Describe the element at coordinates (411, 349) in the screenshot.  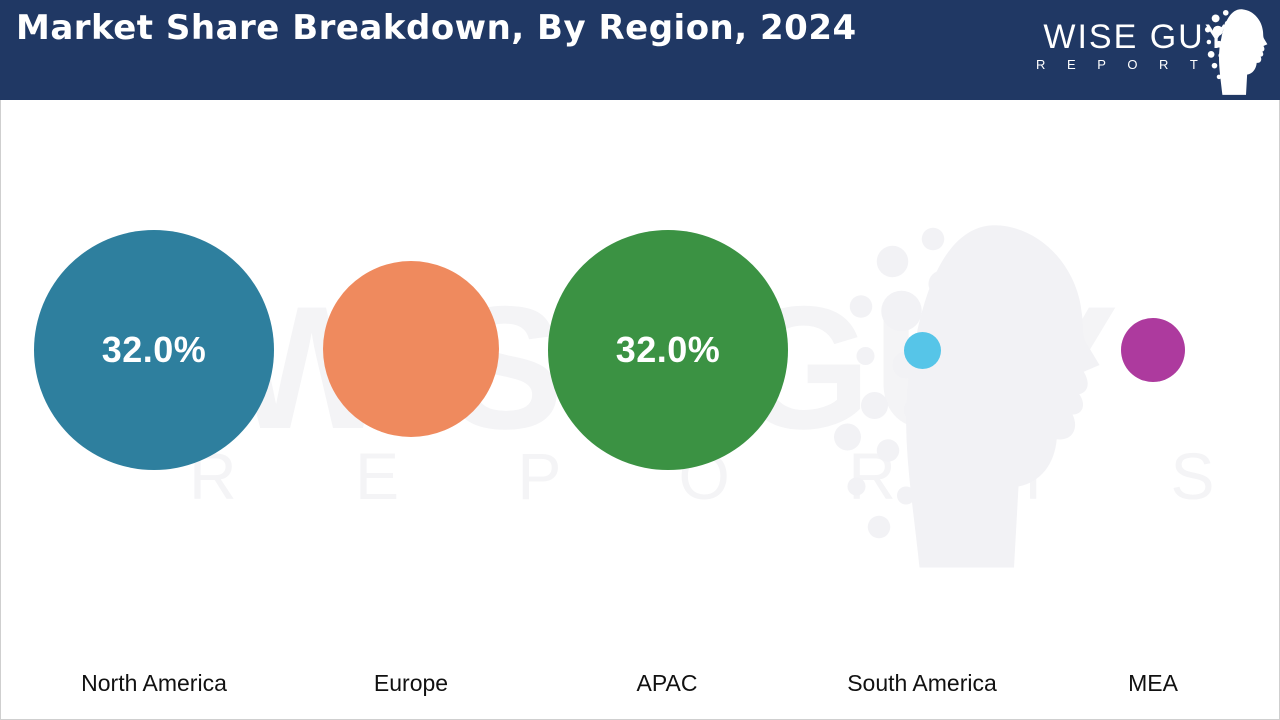
I see `bubble-europe` at that location.